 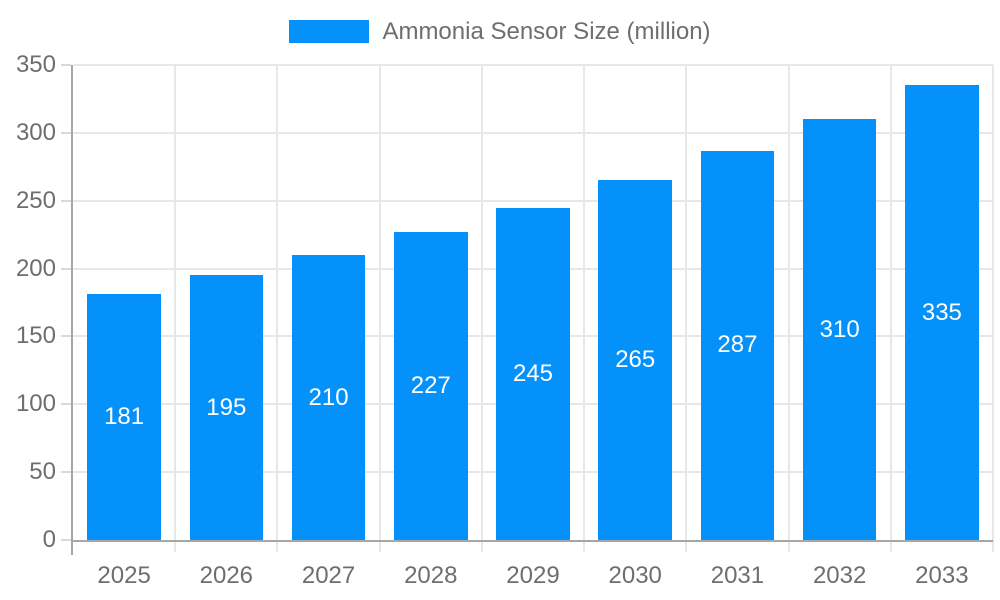 What do you see at coordinates (635, 575) in the screenshot?
I see `x-tick-label: 2030` at bounding box center [635, 575].